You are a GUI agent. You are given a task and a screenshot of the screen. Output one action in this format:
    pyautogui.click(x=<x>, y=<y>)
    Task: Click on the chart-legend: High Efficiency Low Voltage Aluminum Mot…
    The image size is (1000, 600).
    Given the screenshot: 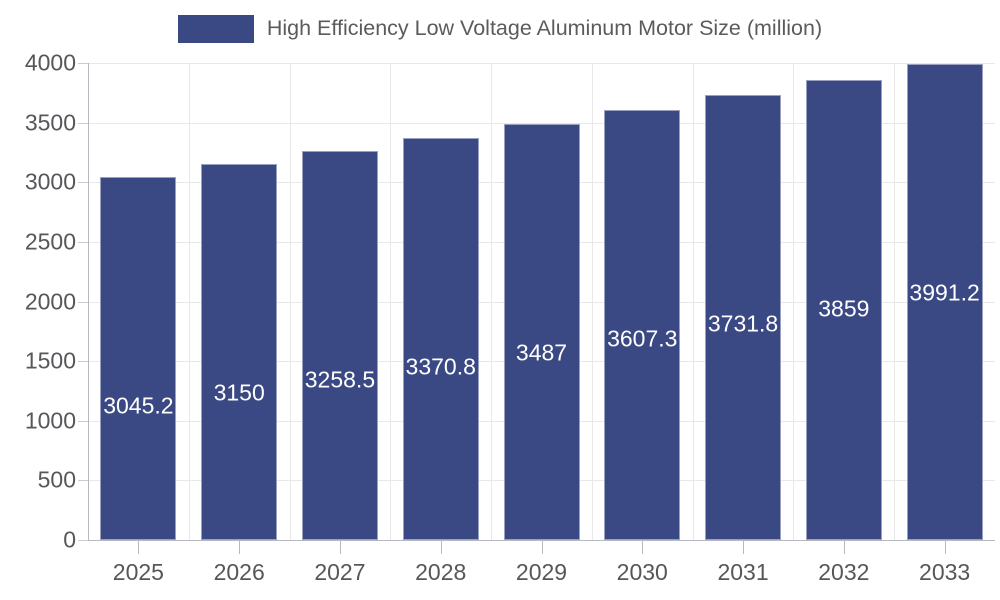 What is the action you would take?
    pyautogui.click(x=500, y=29)
    